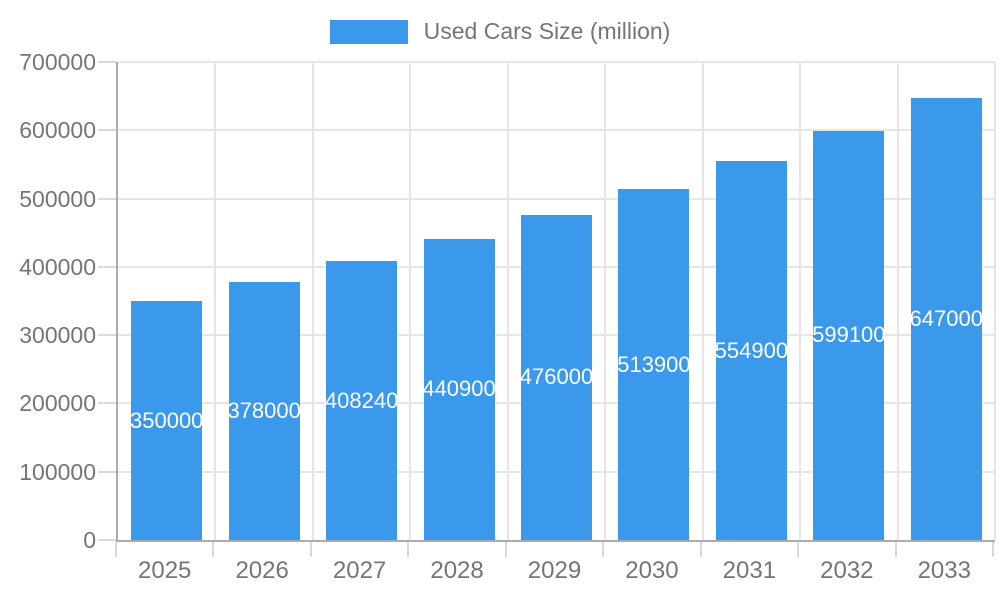 The width and height of the screenshot is (1000, 600). Describe the element at coordinates (554, 570) in the screenshot. I see `x-axis-tick-label: 2029` at that location.